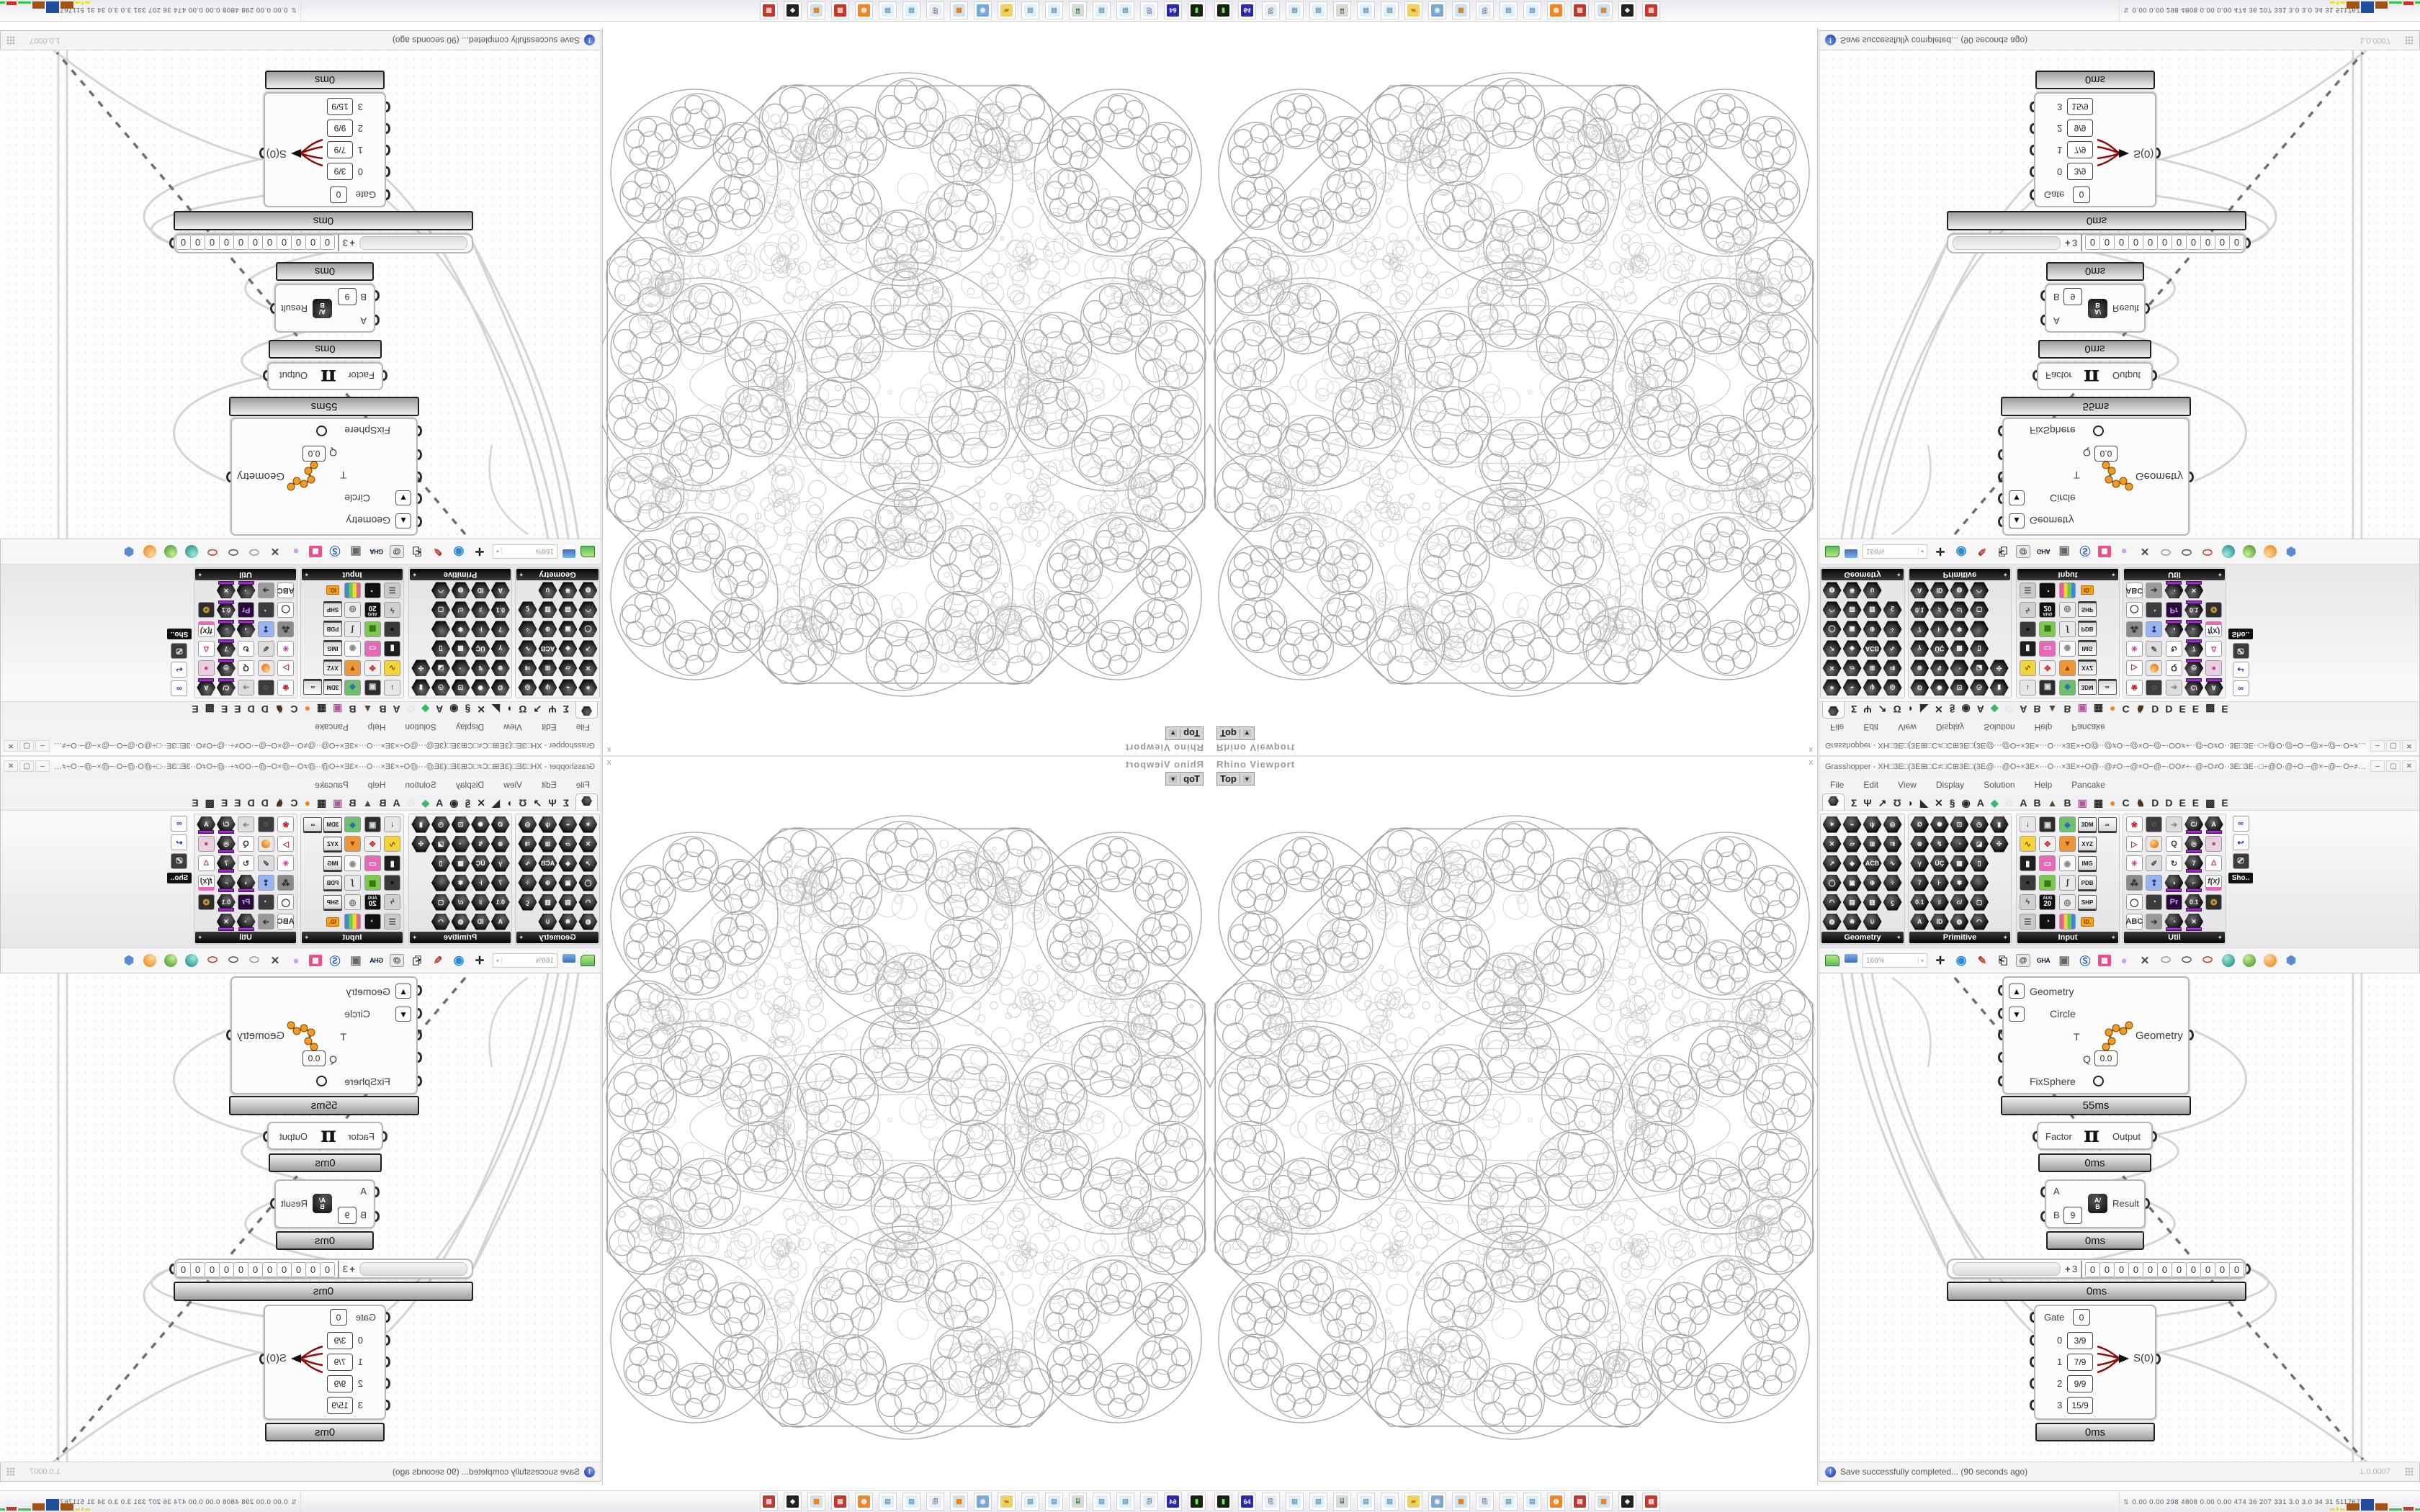  I want to click on quick-launch-pad-3: ▤, so click(1125, 1502).